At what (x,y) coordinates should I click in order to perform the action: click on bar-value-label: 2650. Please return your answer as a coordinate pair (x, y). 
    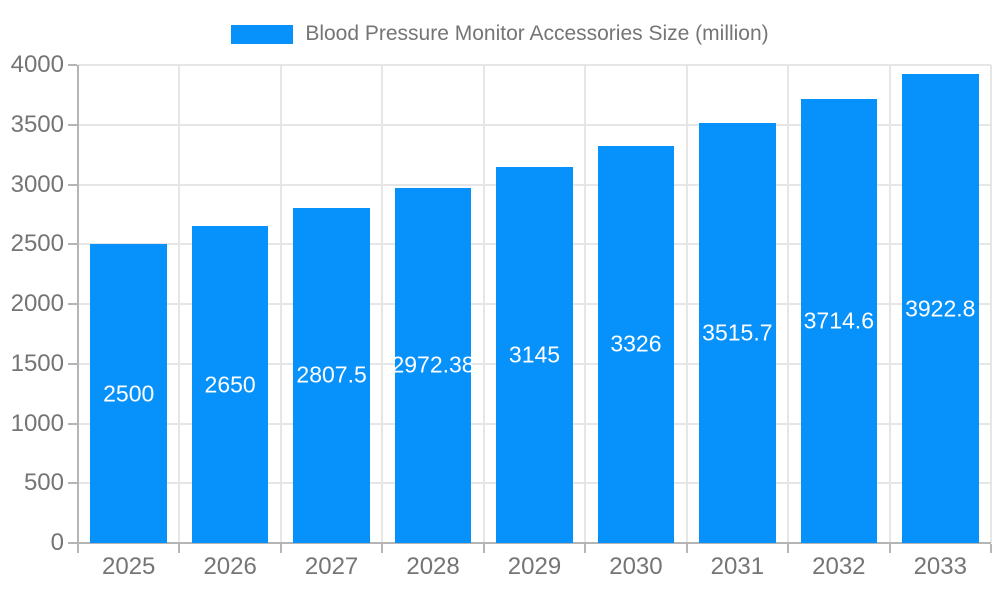
    Looking at the image, I should click on (230, 384).